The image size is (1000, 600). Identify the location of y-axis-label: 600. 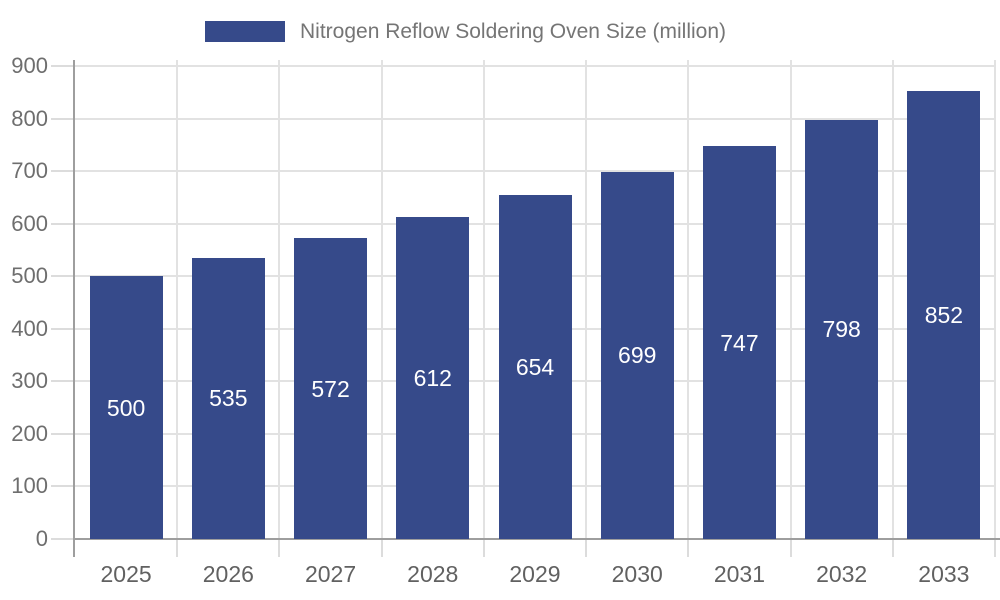
(29, 223).